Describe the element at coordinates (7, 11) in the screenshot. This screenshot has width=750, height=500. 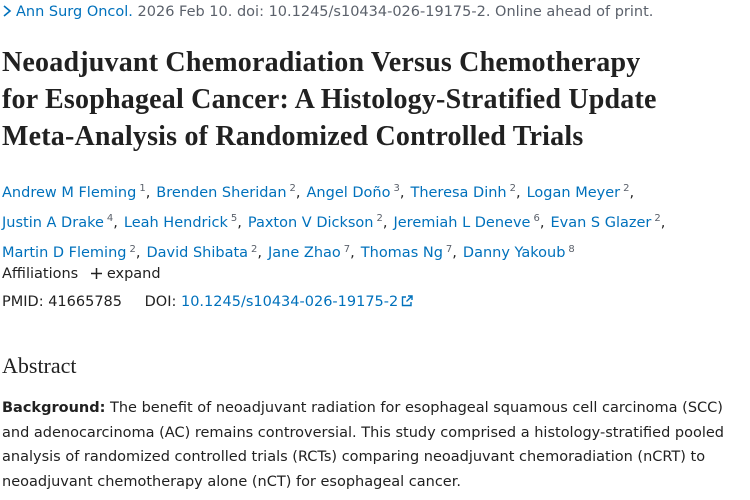
I see `chevron-icon` at that location.